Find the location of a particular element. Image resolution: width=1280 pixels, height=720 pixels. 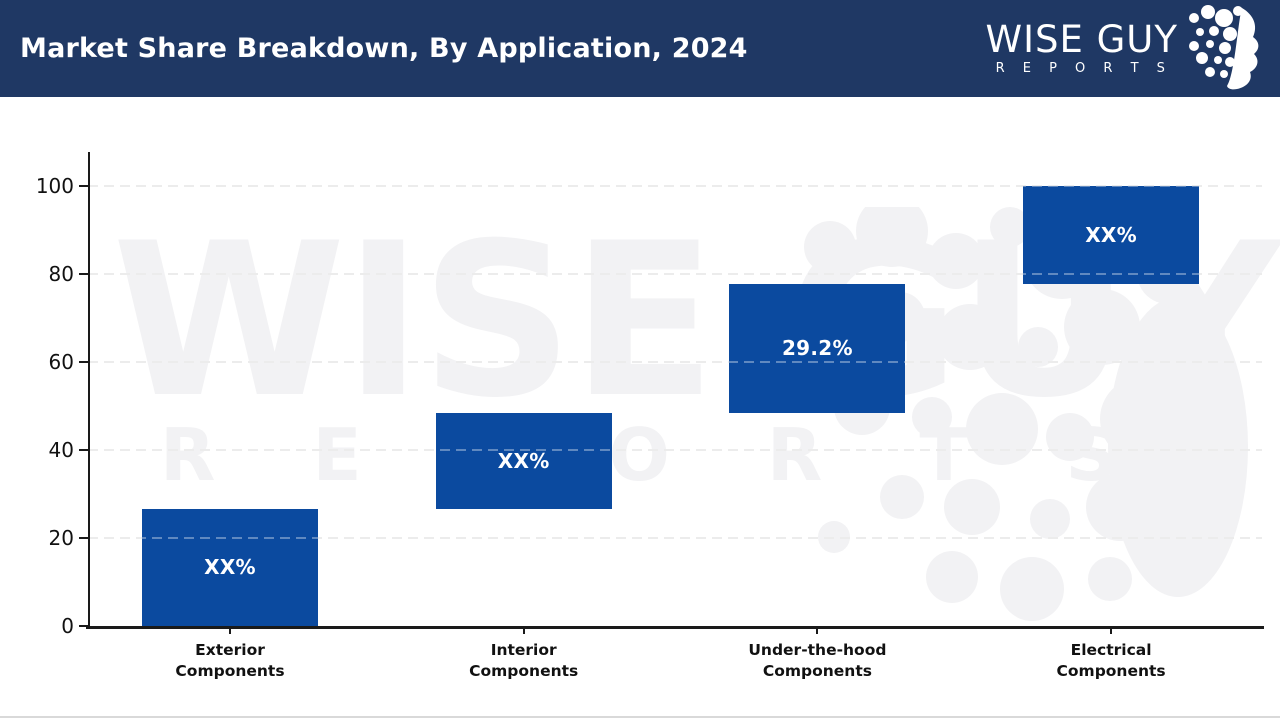

brand-name: WISE GUY is located at coordinates (1081, 39).